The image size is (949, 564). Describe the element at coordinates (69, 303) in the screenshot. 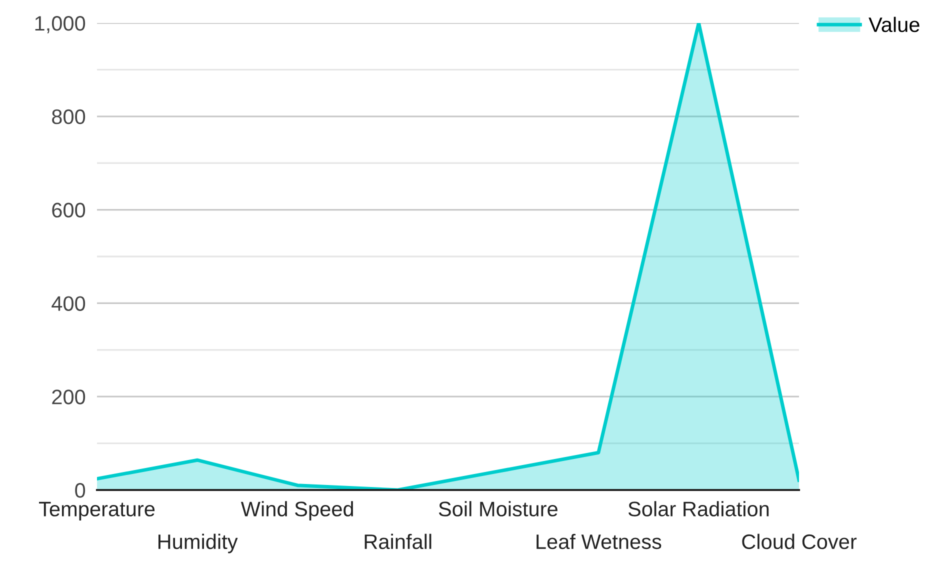

I see `y-tick-label: 400` at that location.